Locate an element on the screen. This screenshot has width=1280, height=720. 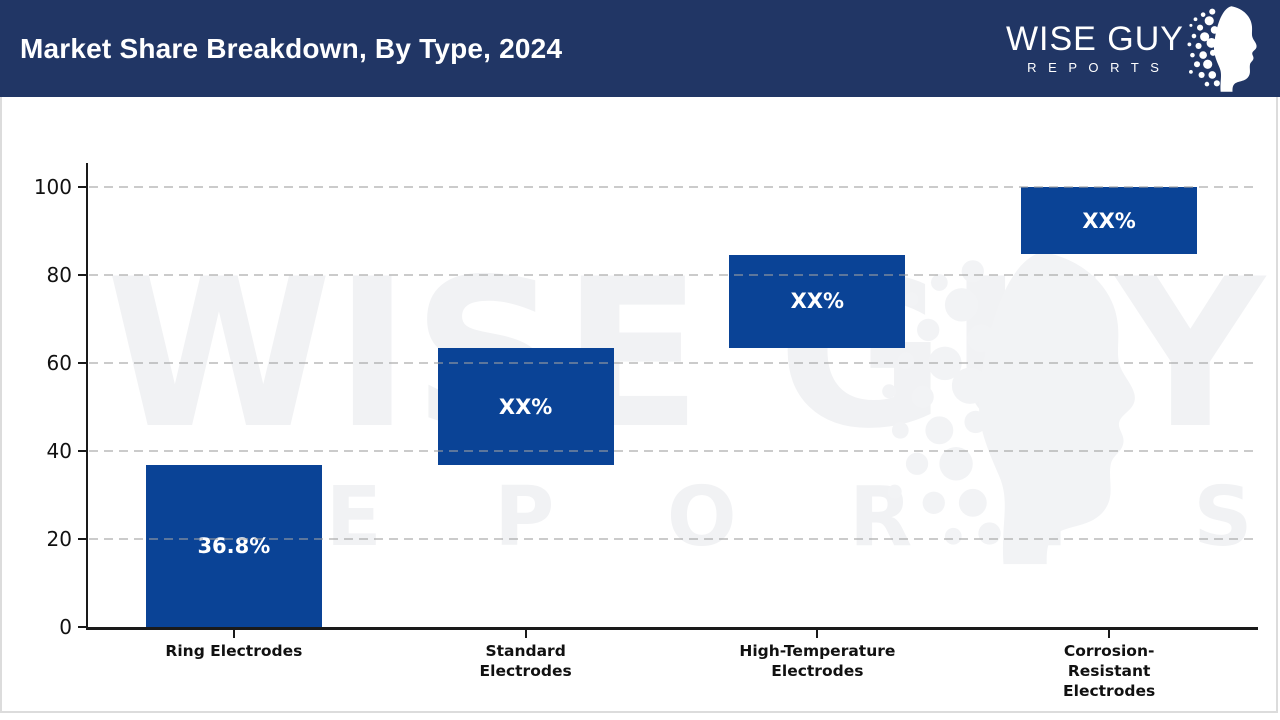
wiseguy-logo: WISE GUY R E P O R T S is located at coordinates (1136, 49).